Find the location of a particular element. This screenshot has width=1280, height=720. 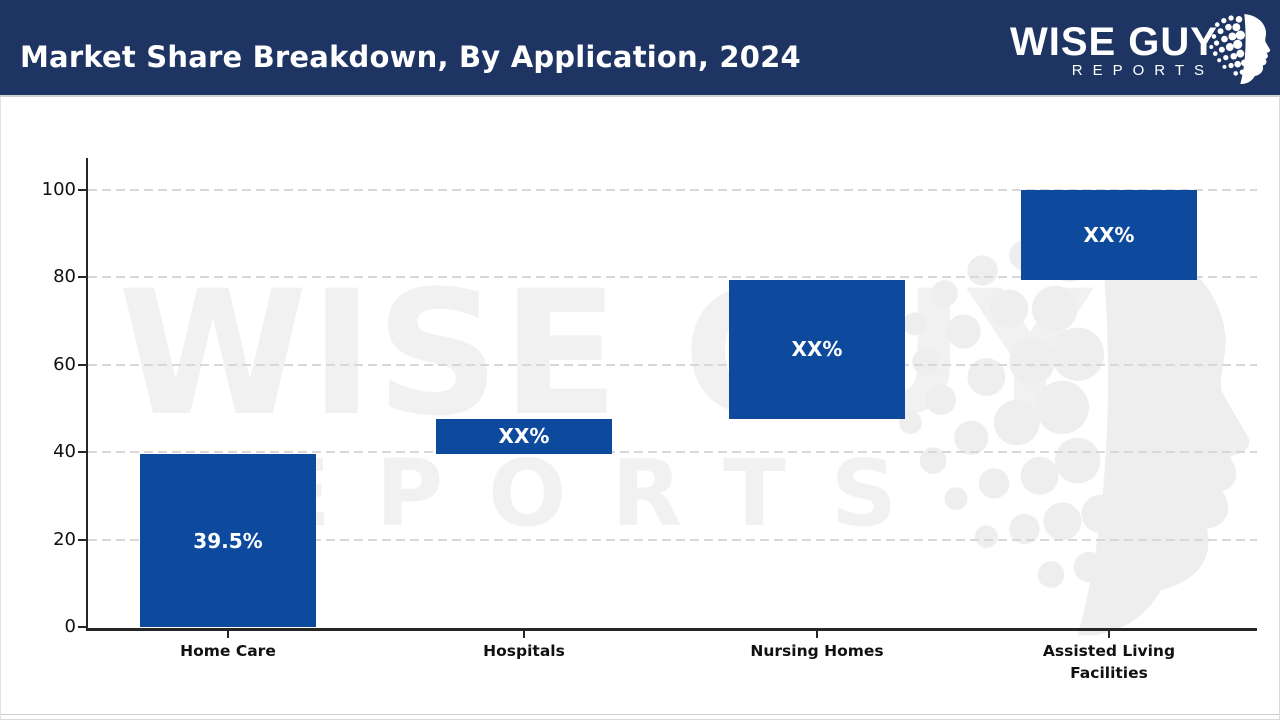

y-axis-tick-label: 40 is located at coordinates (64, 451).